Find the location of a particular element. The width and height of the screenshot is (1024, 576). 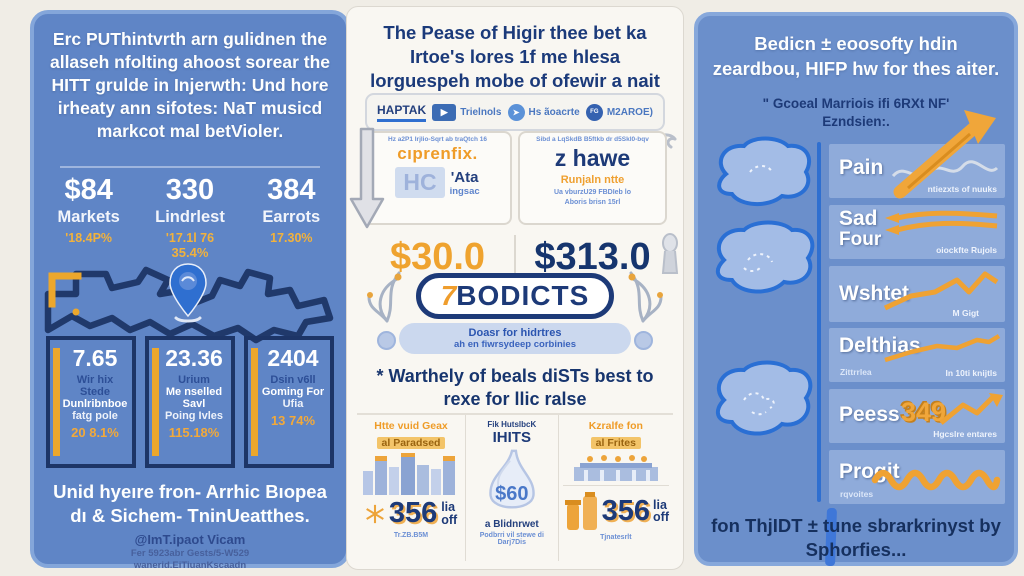

toolbar-item-badge: FG M2AROE) is located at coordinates (619, 112).